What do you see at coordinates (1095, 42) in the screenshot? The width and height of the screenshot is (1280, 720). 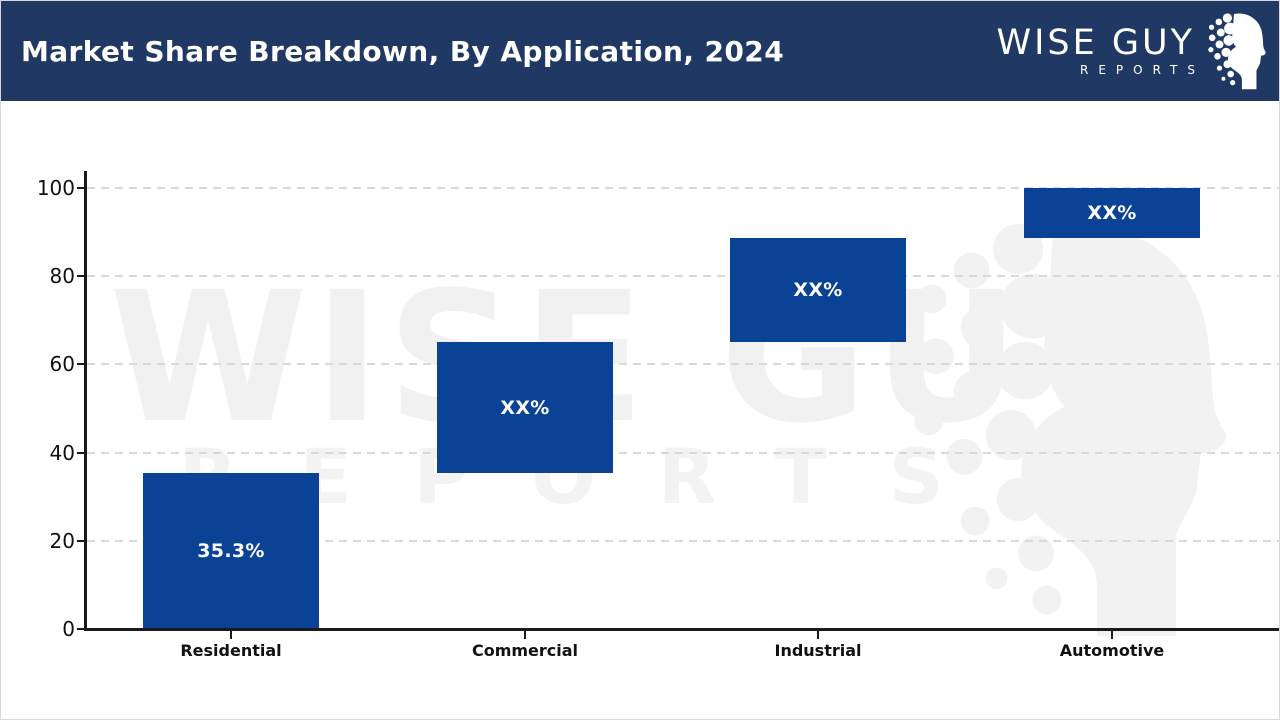 I see `logo-wordmark: WISE GUY` at bounding box center [1095, 42].